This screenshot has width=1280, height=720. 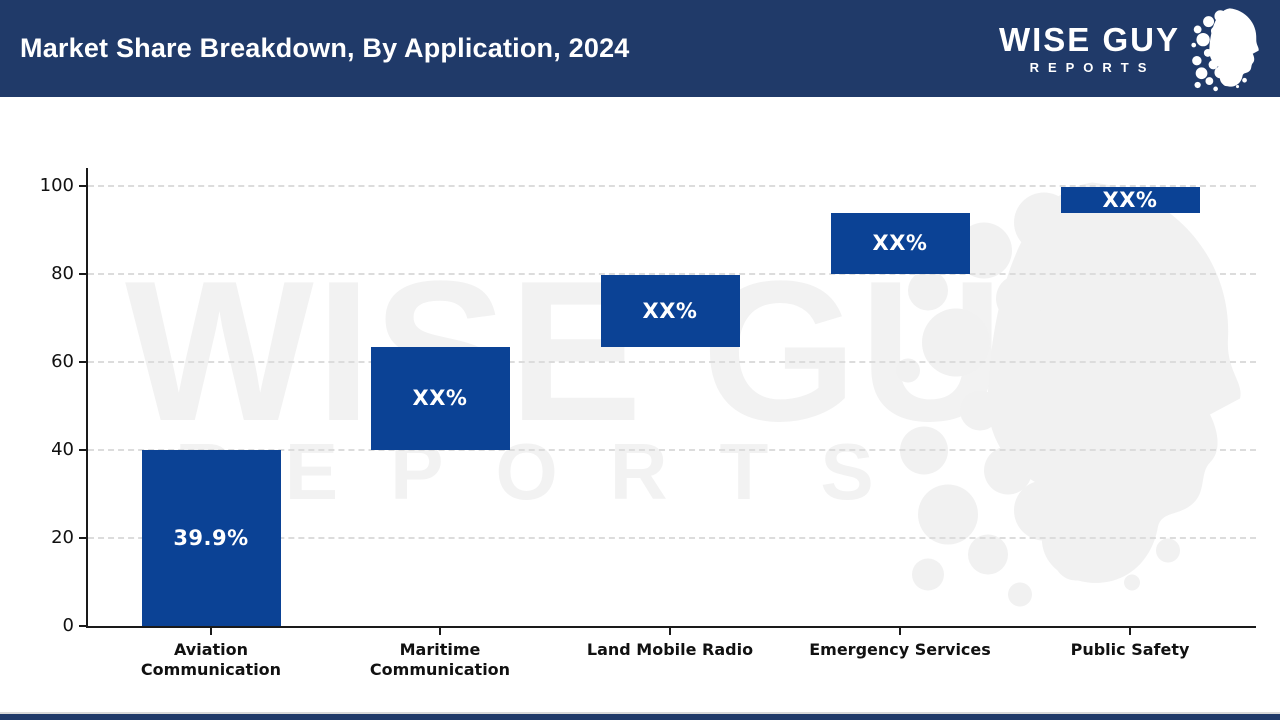 I want to click on bar-land-mobile-radio: XX%, so click(x=670, y=311).